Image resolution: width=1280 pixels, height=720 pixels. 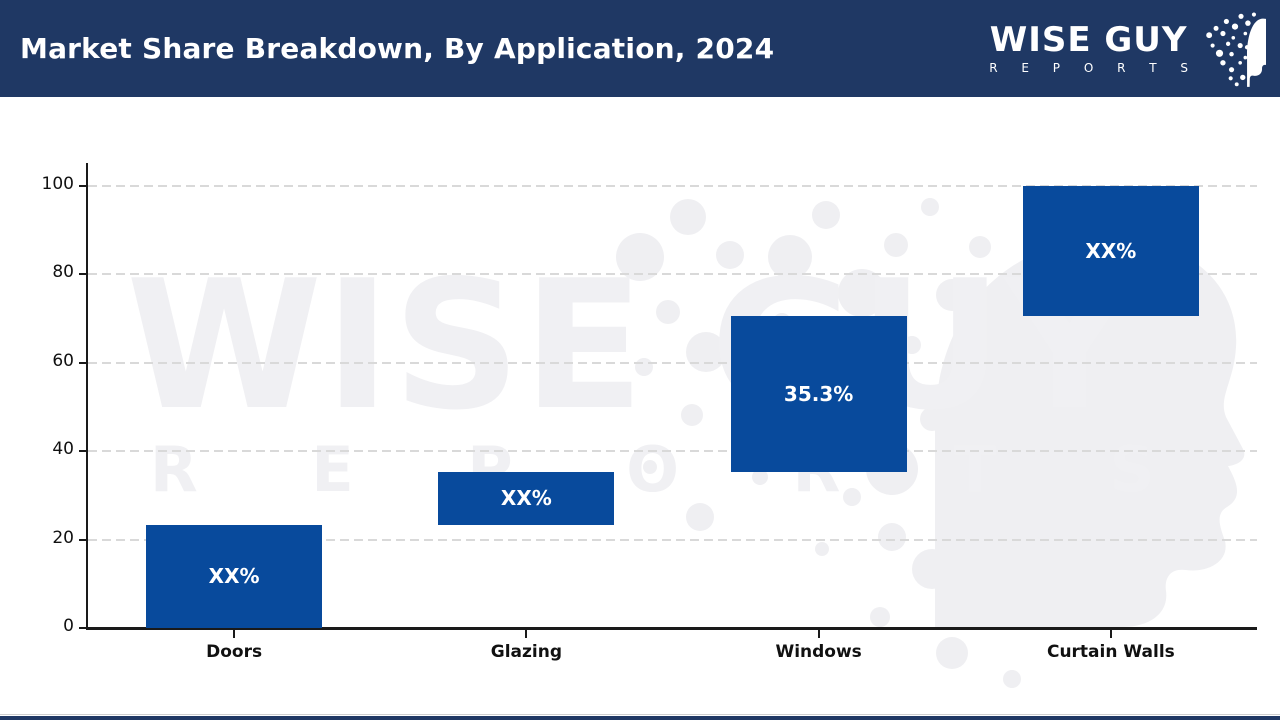 I want to click on x-axis-line, so click(x=671, y=628).